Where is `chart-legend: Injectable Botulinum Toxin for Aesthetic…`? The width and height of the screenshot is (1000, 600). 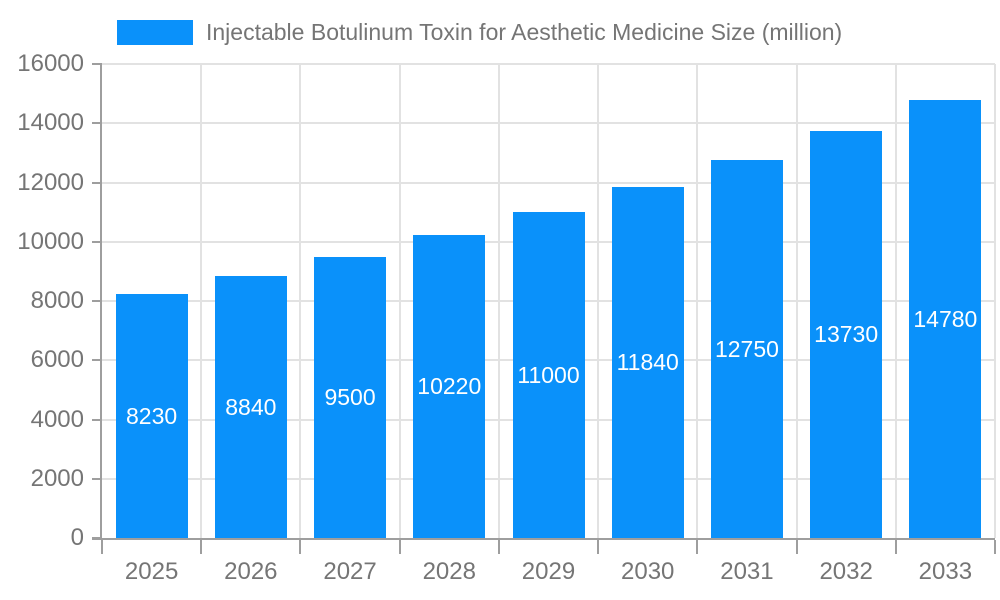
chart-legend: Injectable Botulinum Toxin for Aesthetic… is located at coordinates (479, 32).